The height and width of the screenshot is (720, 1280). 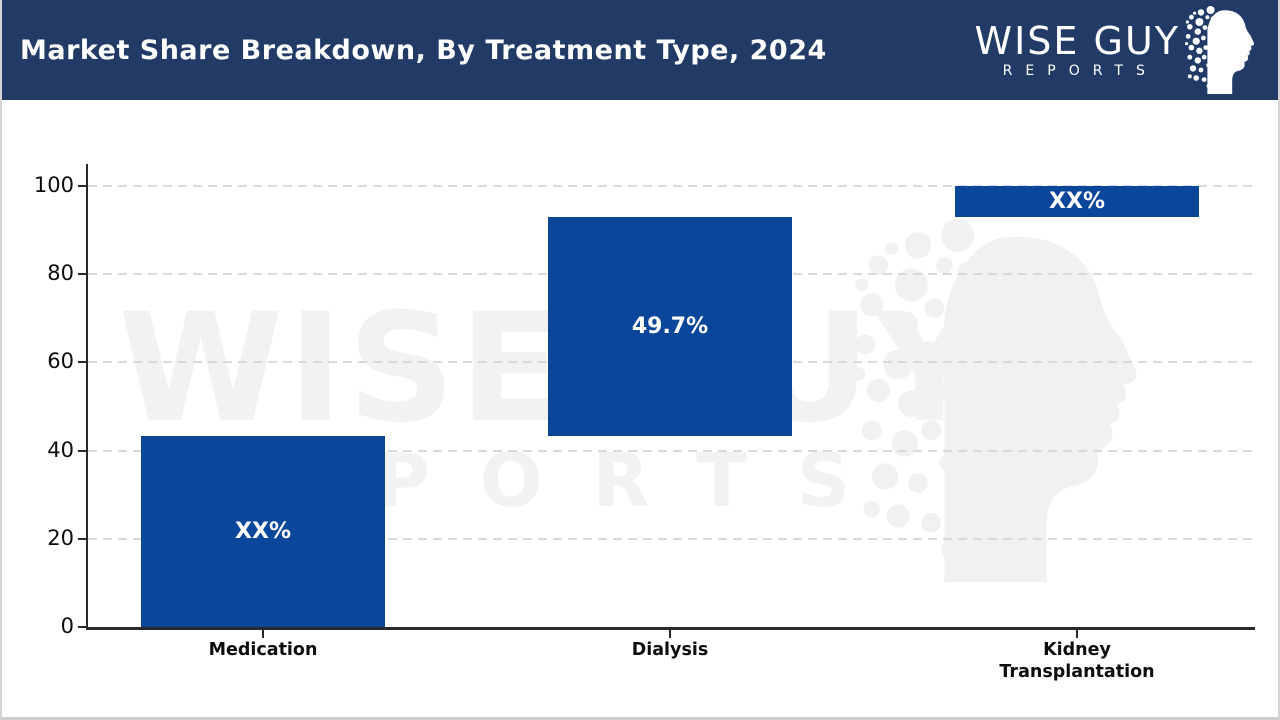 I want to click on x-tick-label: Dialysis, so click(x=670, y=650).